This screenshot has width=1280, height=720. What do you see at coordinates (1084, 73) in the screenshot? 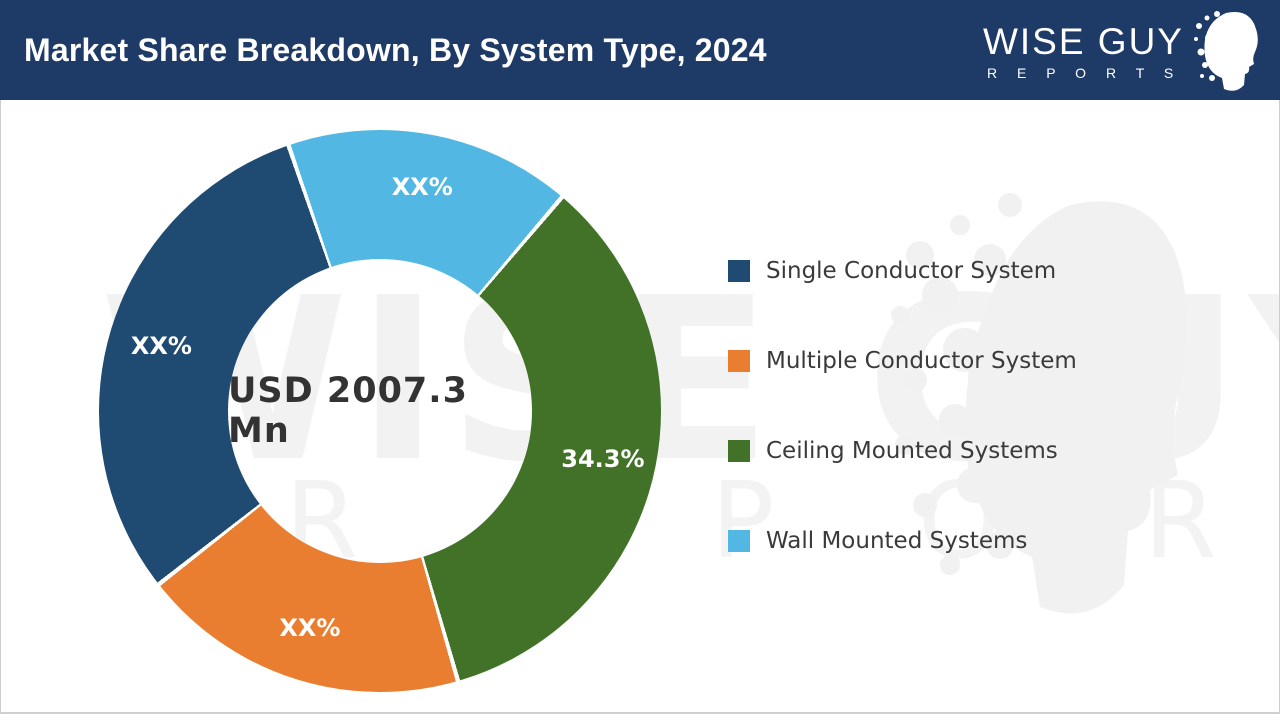
I see `logo-subtitle: R E P O R T S` at bounding box center [1084, 73].